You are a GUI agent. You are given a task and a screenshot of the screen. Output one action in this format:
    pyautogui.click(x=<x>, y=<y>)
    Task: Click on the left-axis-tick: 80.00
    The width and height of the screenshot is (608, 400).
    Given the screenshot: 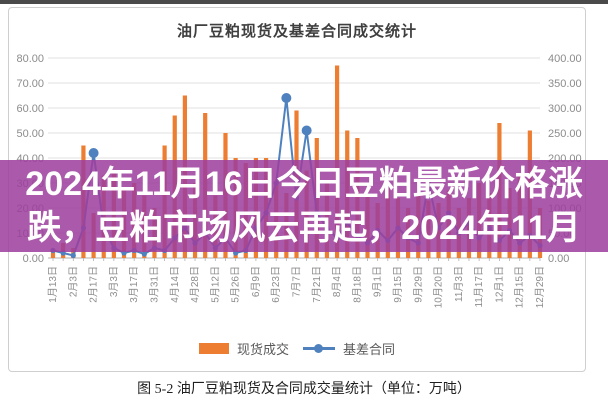 What is the action you would take?
    pyautogui.click(x=30, y=59)
    